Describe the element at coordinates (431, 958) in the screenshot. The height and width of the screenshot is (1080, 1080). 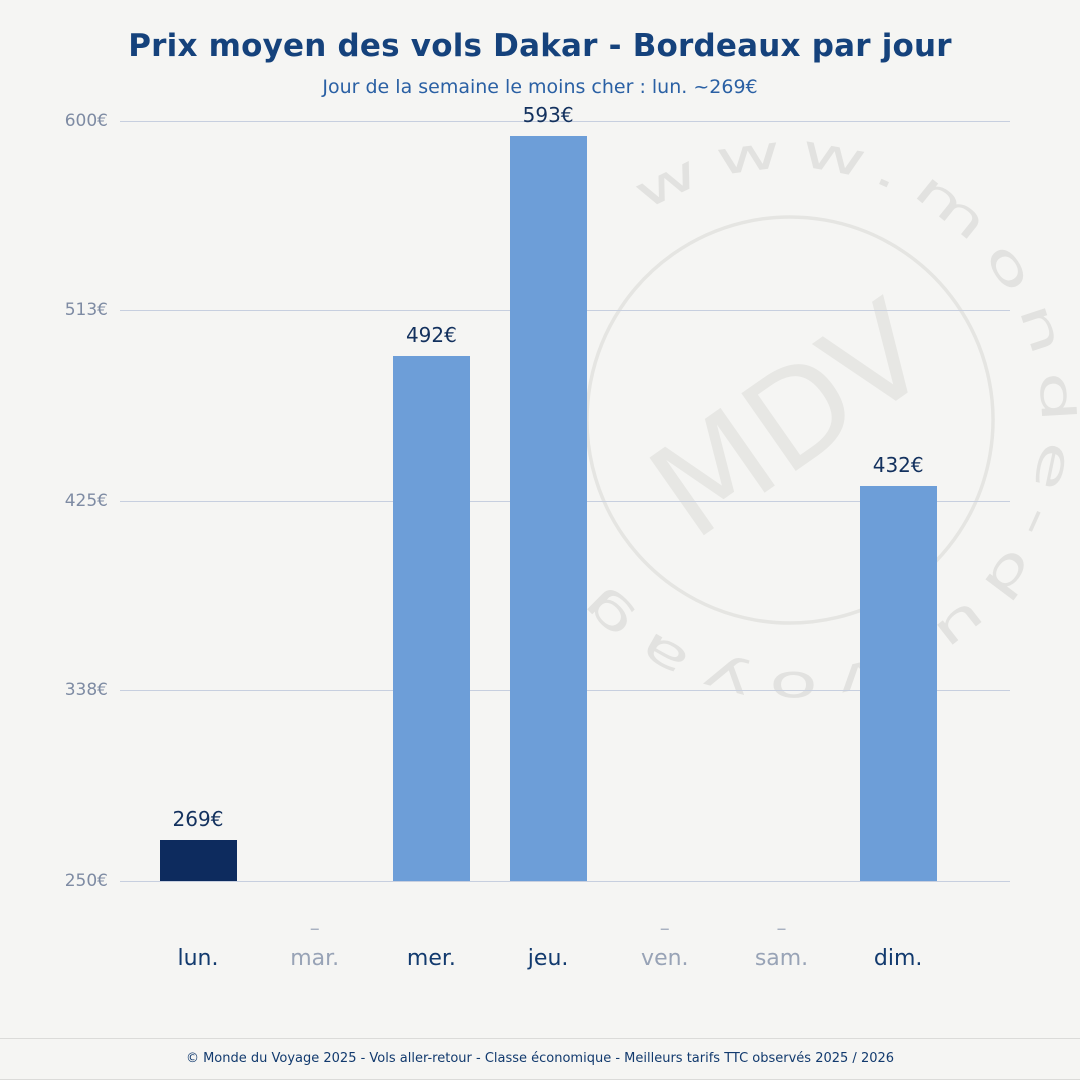
I see `x-axis-label-mer: mer.` at that location.